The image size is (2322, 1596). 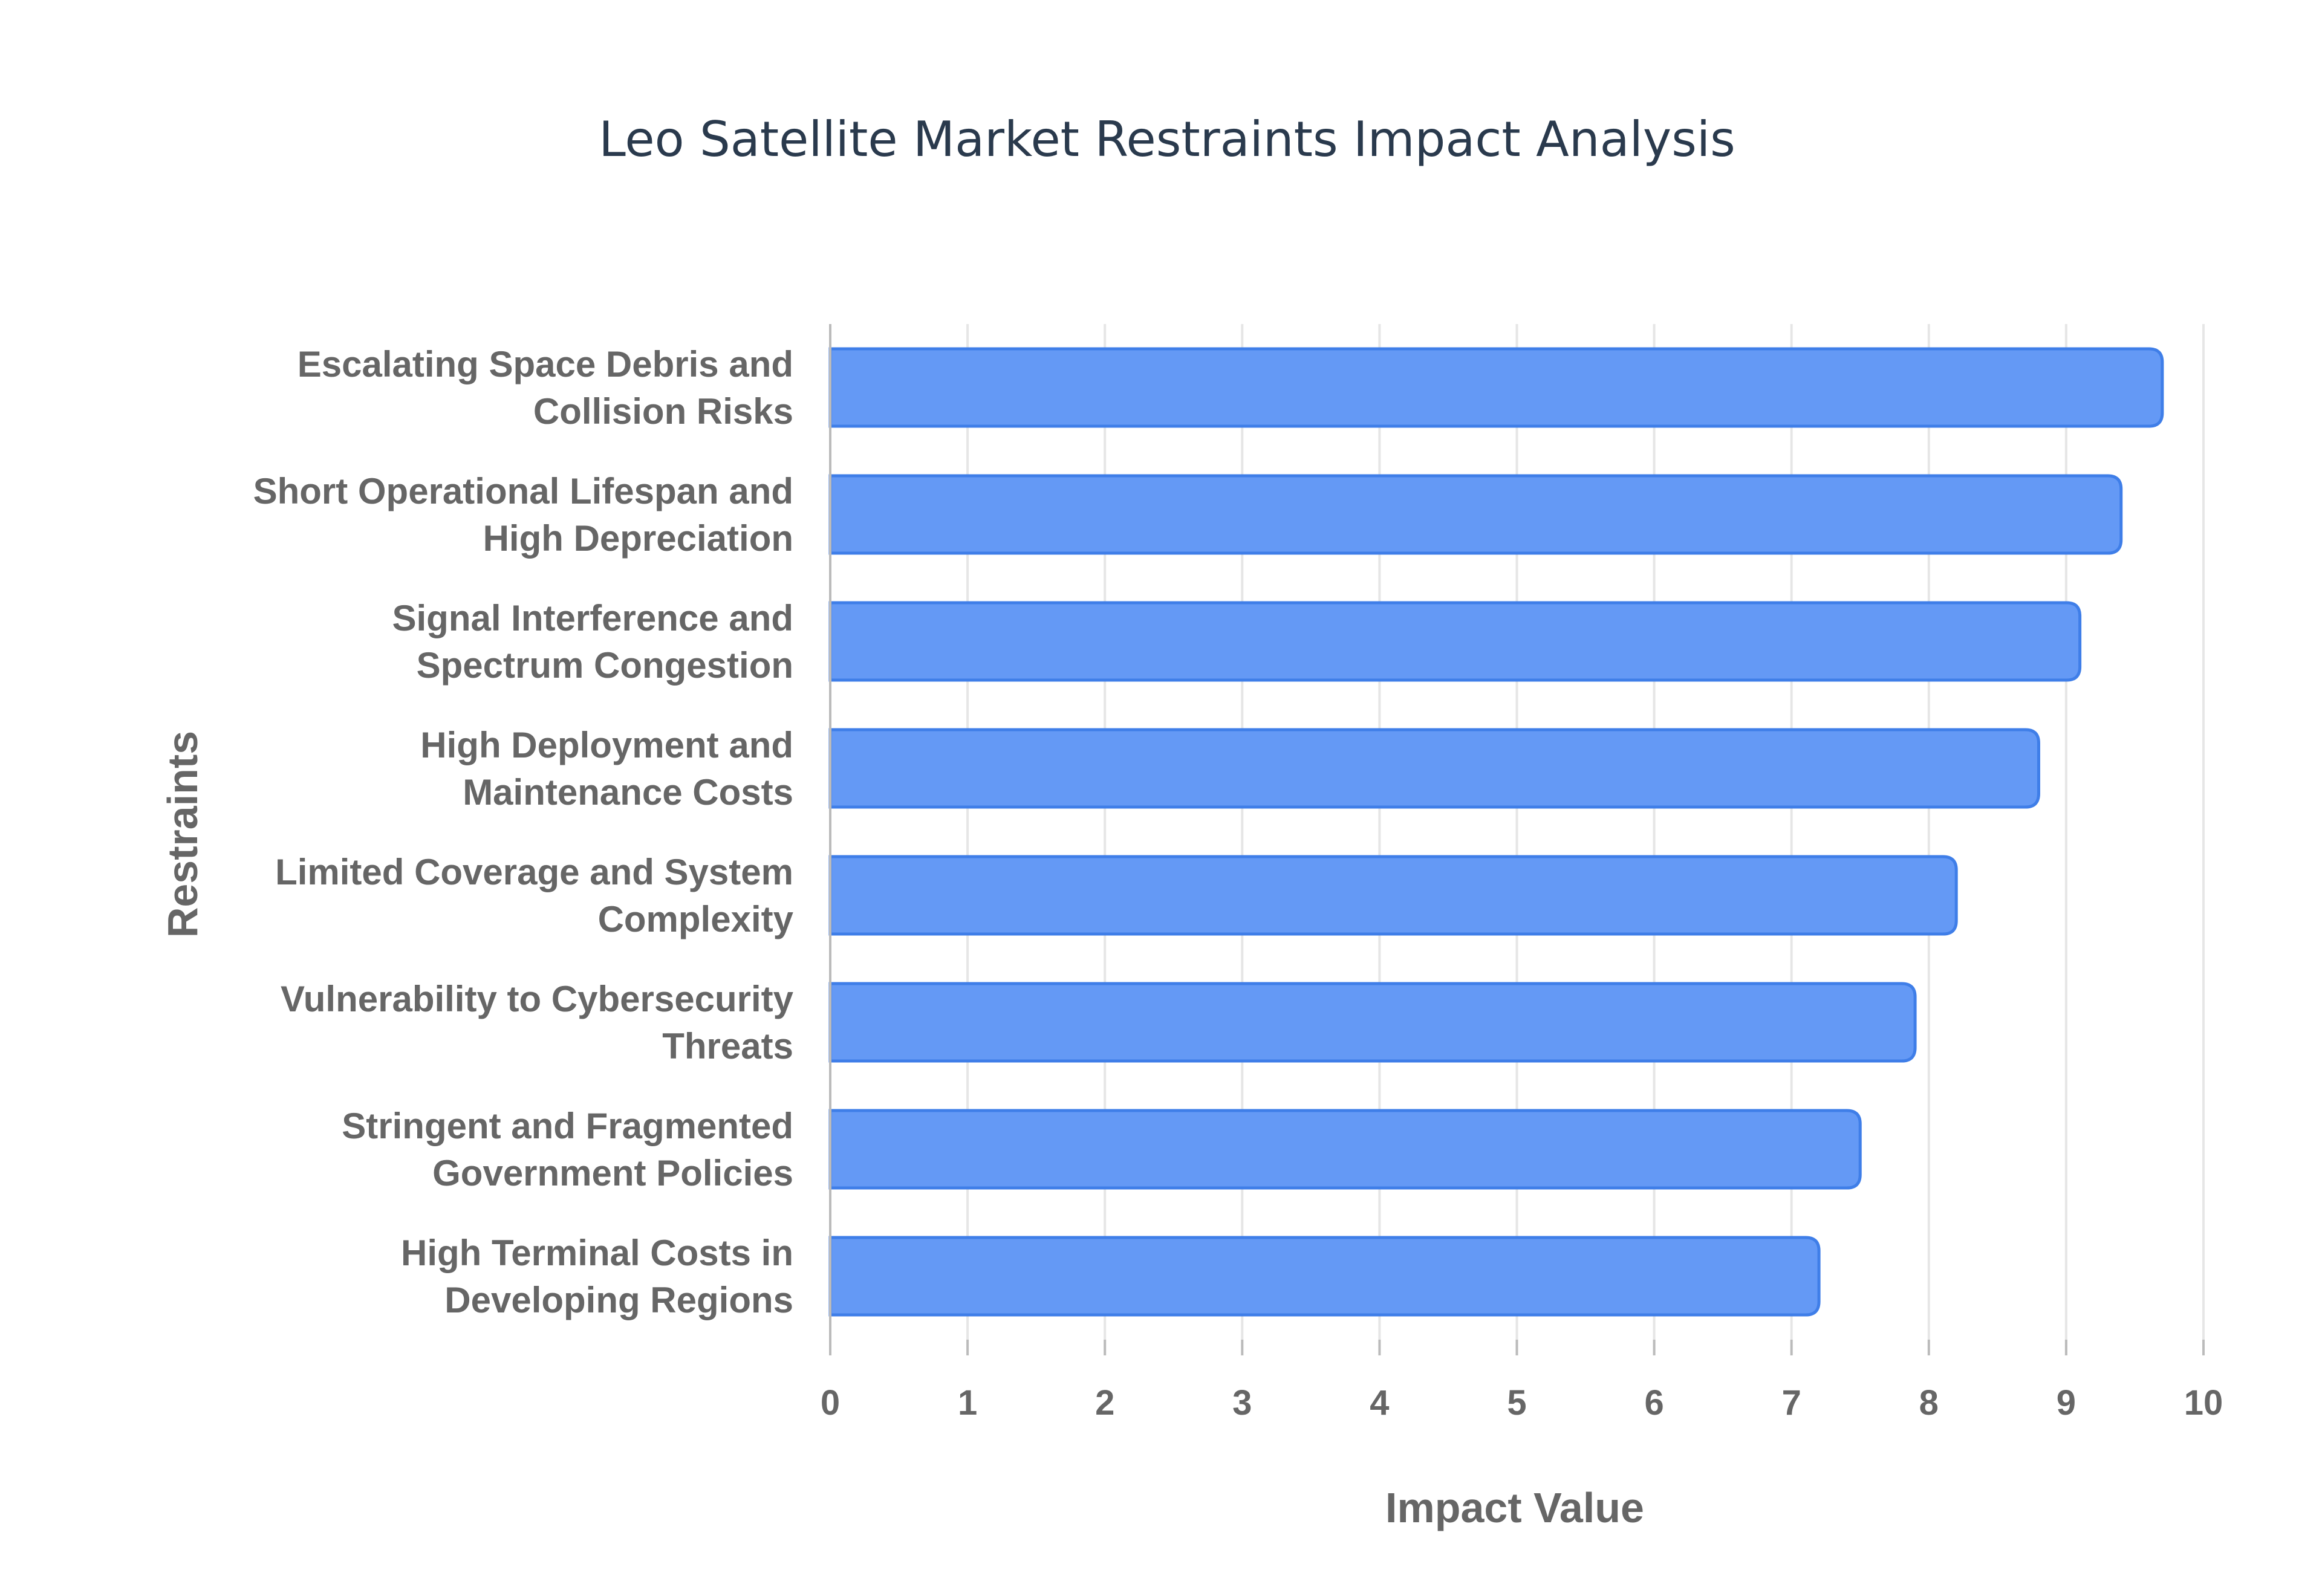 What do you see at coordinates (2203, 1402) in the screenshot?
I see `x-tick-label: 10` at bounding box center [2203, 1402].